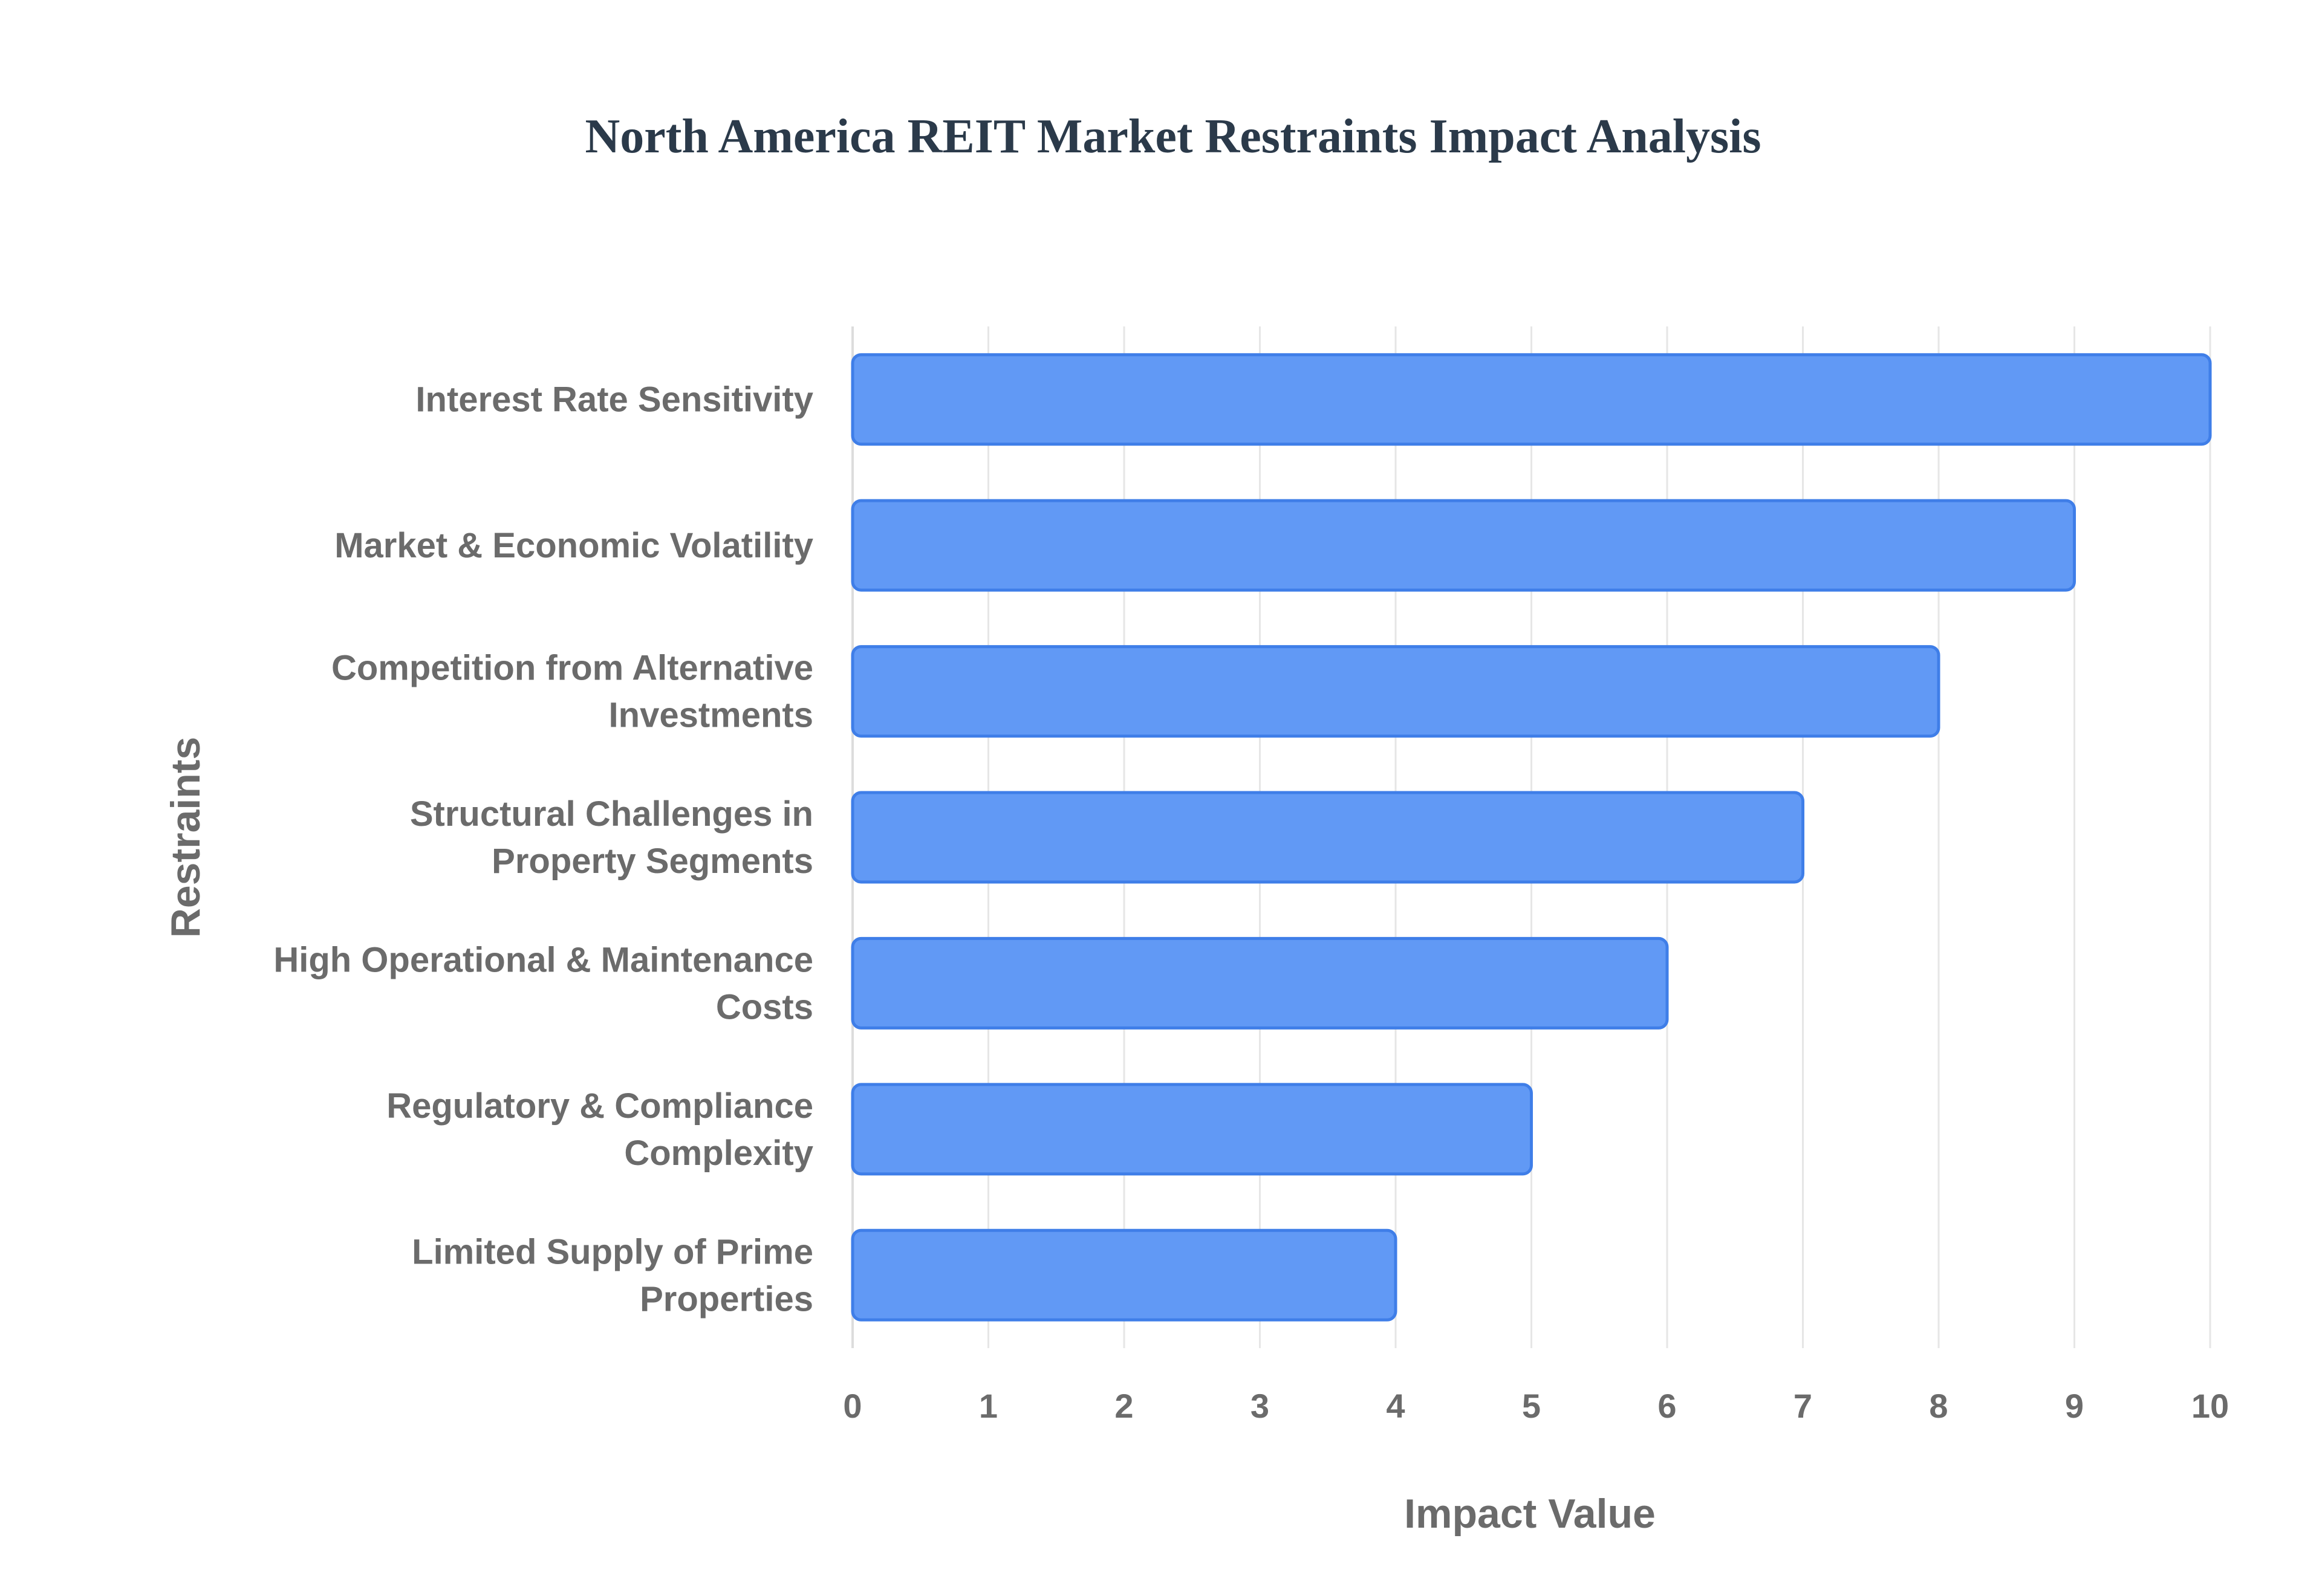  Describe the element at coordinates (852, 1406) in the screenshot. I see `x-tick-label: 0` at that location.